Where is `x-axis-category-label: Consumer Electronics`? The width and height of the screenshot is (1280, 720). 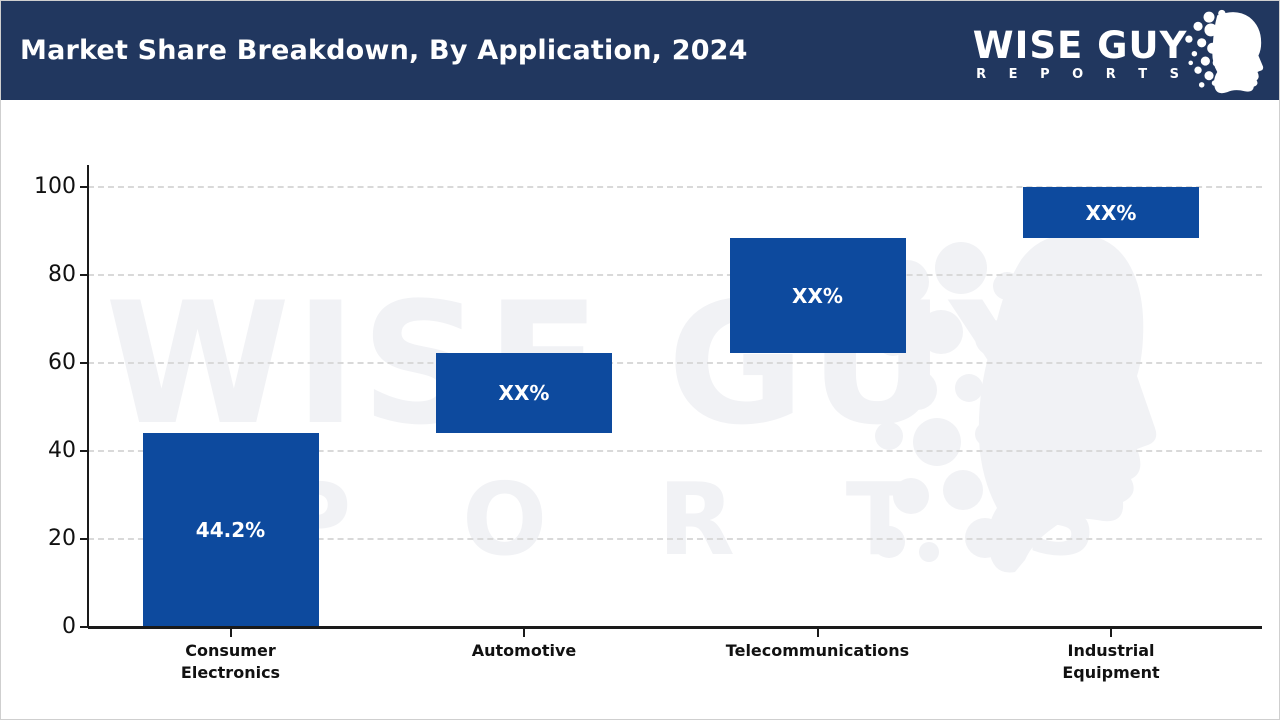
x-axis-category-label: Consumer Electronics is located at coordinates (231, 661).